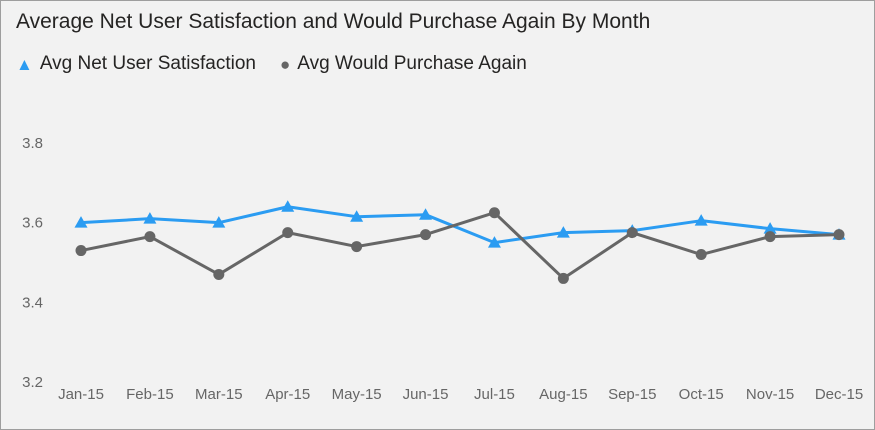  Describe the element at coordinates (494, 394) in the screenshot. I see `x-axis-tick-label: Jul-15` at that location.